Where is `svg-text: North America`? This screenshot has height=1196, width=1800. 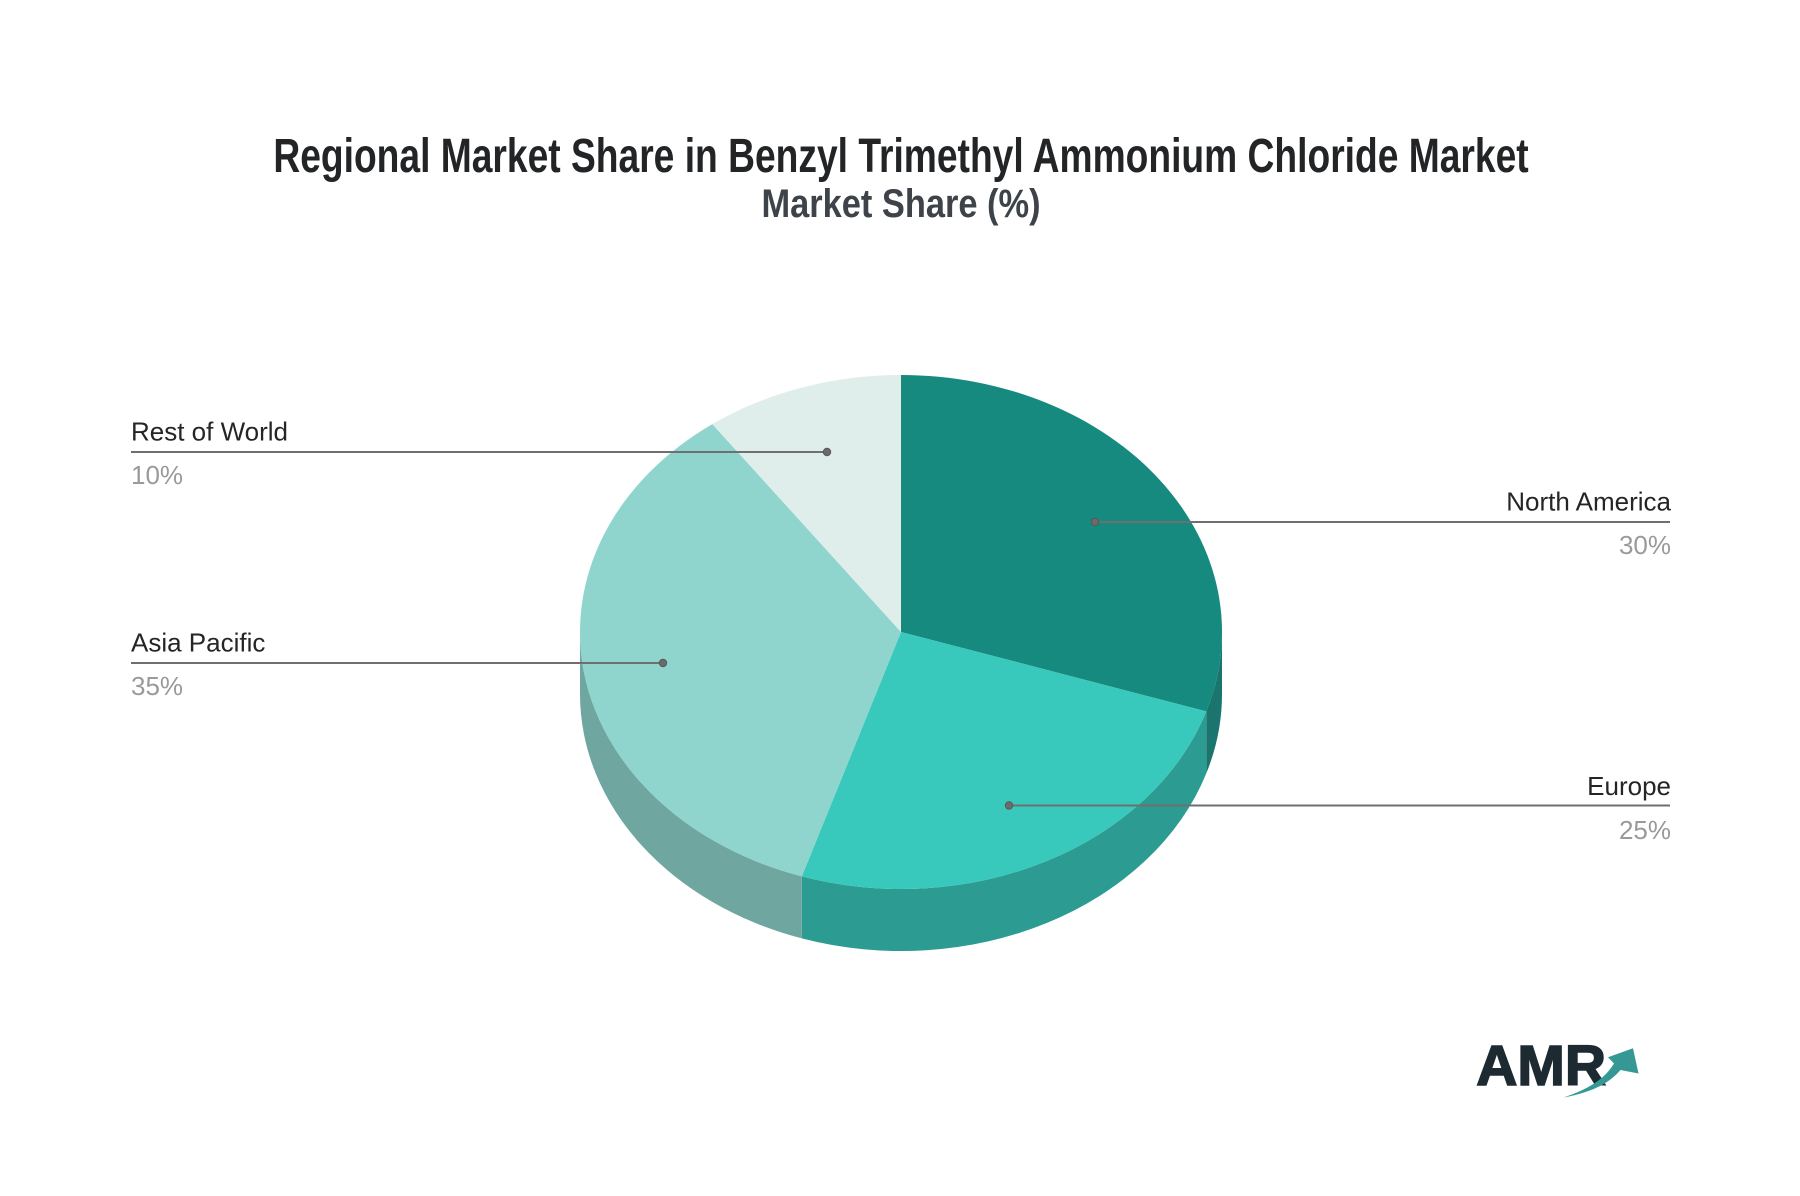
svg-text: North America is located at coordinates (1588, 502).